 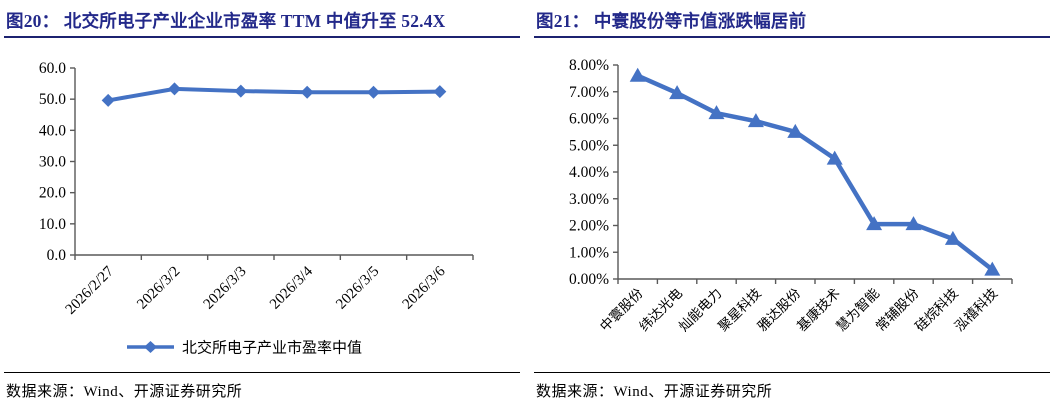 I want to click on y-tick-label: 20.0, so click(x=52, y=193).